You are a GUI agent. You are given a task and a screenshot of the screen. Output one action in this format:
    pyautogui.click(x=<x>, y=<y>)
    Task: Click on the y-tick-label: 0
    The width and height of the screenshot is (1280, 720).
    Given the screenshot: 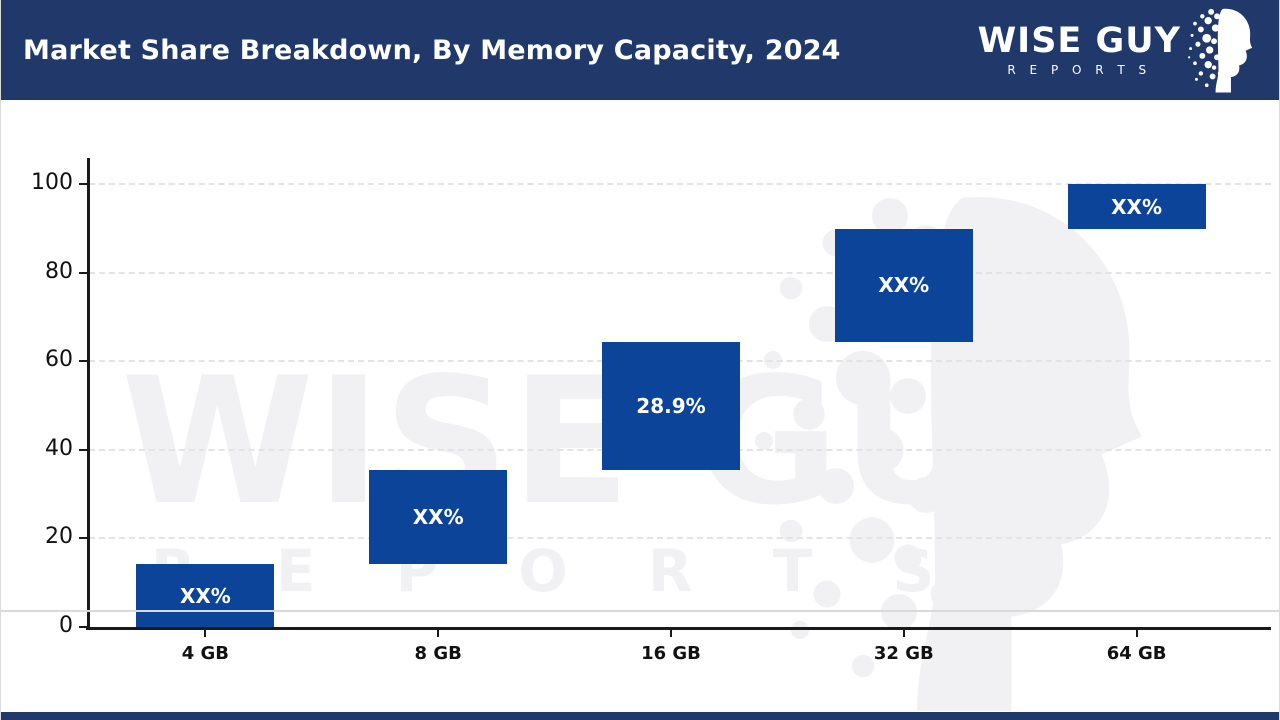 What is the action you would take?
    pyautogui.click(x=66, y=625)
    